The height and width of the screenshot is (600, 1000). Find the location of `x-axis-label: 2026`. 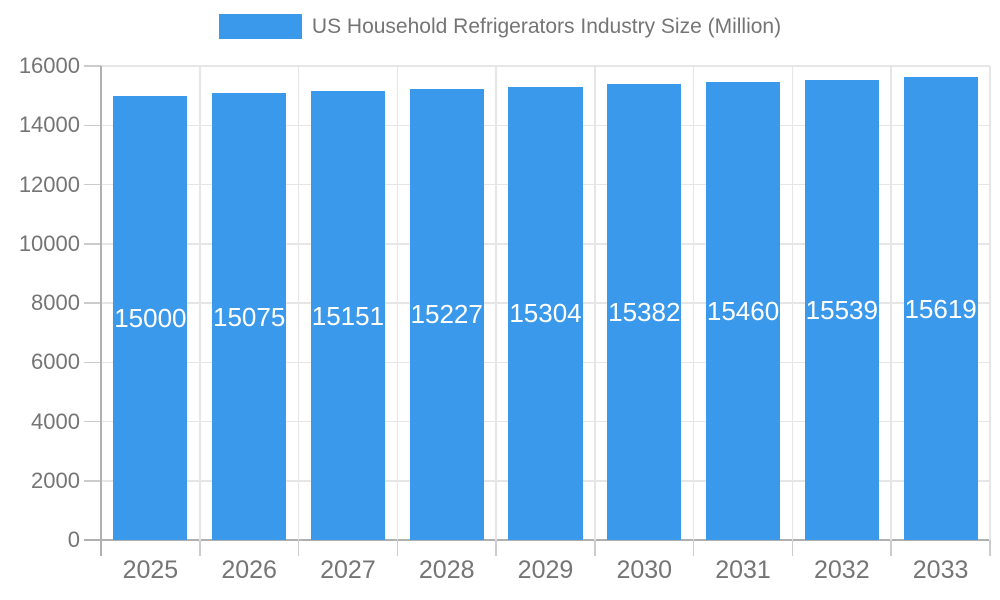

x-axis-label: 2026 is located at coordinates (249, 570).